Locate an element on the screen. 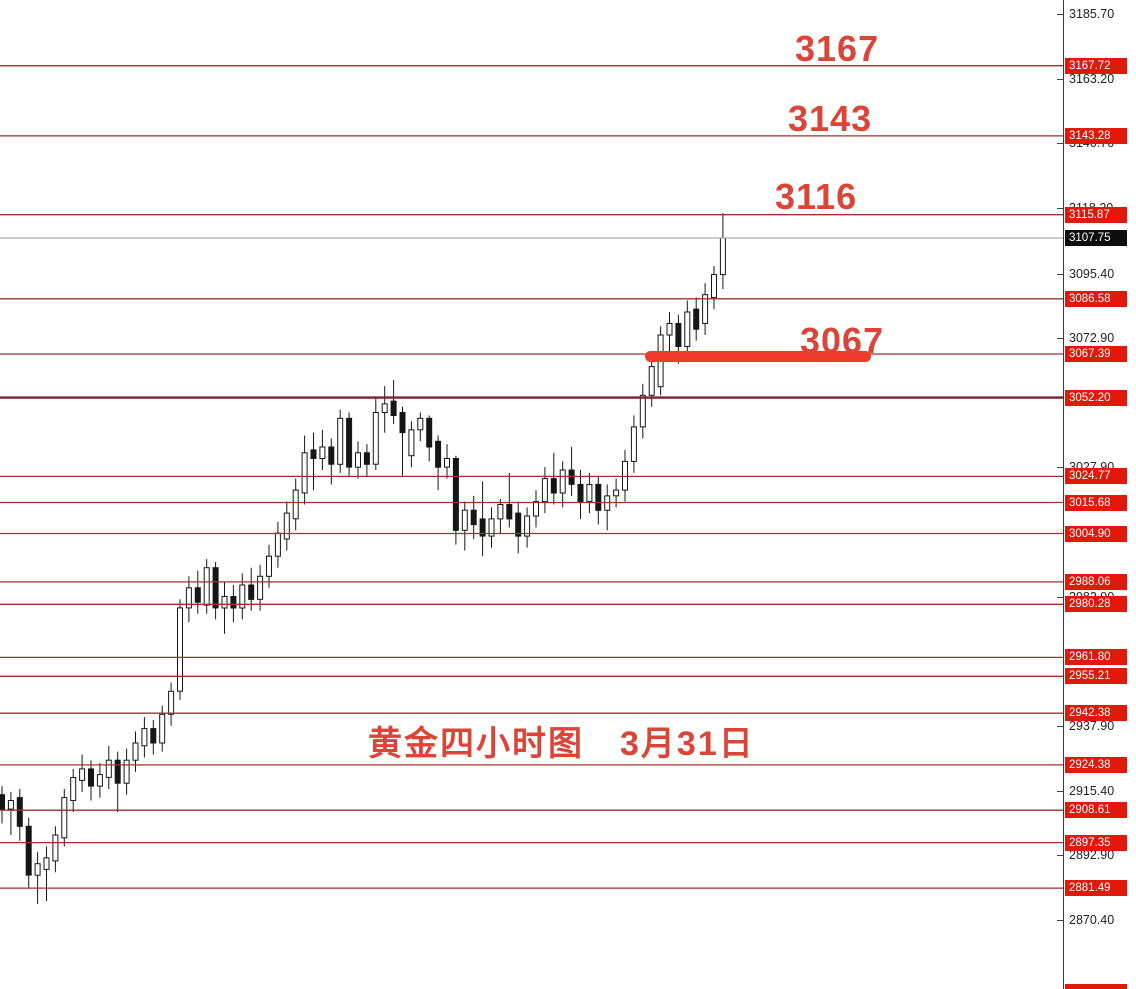  level-price-badge: 2881.49 is located at coordinates (1096, 888).